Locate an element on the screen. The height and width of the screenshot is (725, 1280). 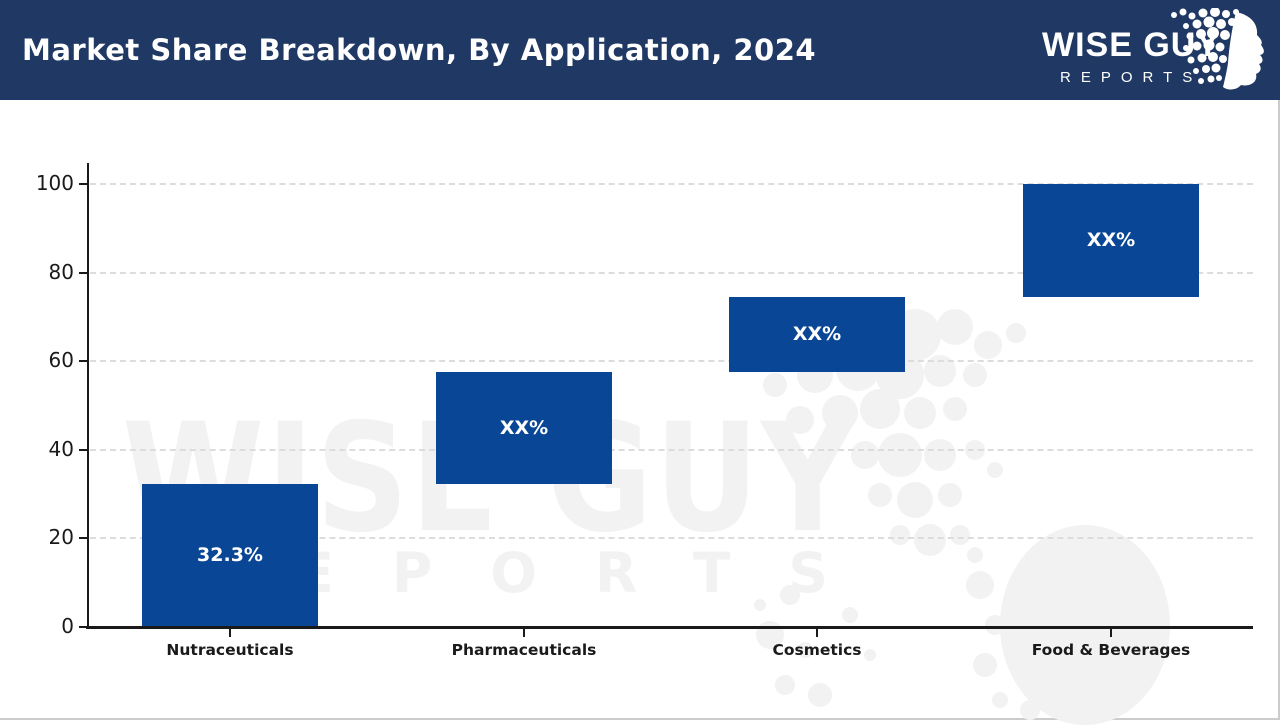
bar-value-label: 32.3% is located at coordinates (230, 555).